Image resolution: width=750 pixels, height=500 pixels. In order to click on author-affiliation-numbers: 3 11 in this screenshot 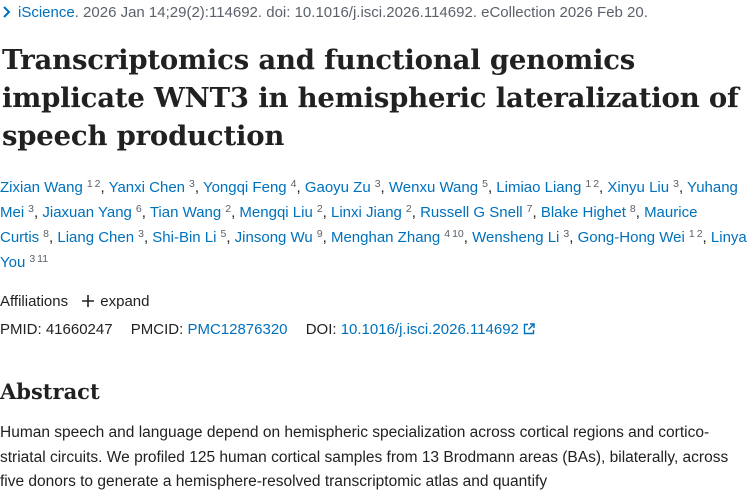, I will do `click(37, 259)`.